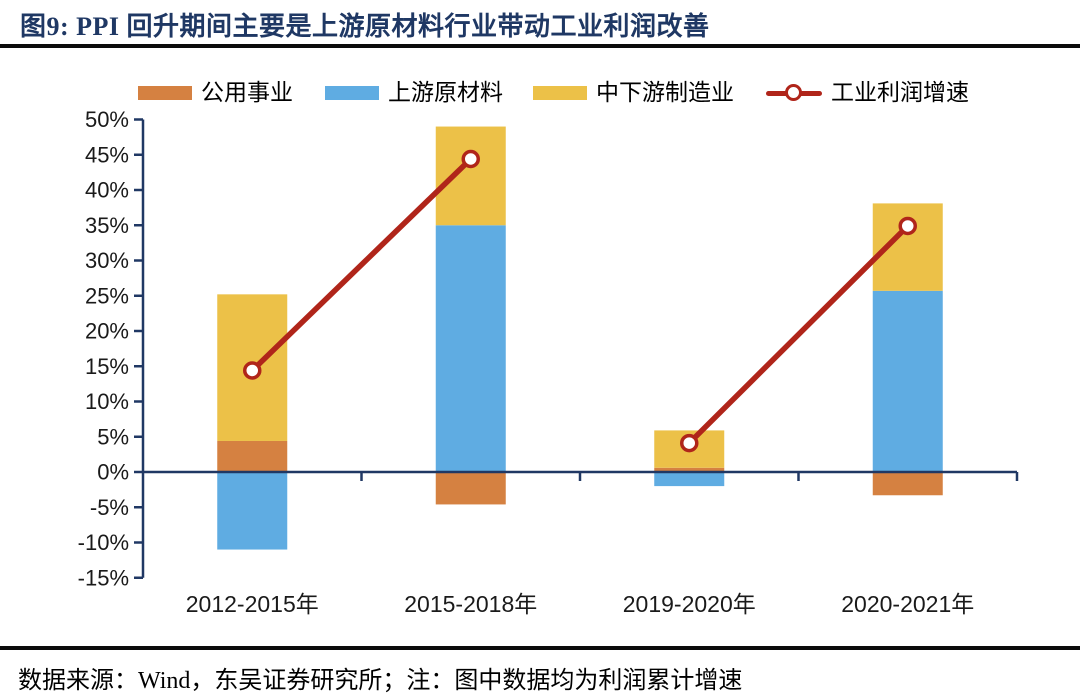 The image size is (1080, 698). I want to click on y-tick-label: 15%, so click(107, 366).